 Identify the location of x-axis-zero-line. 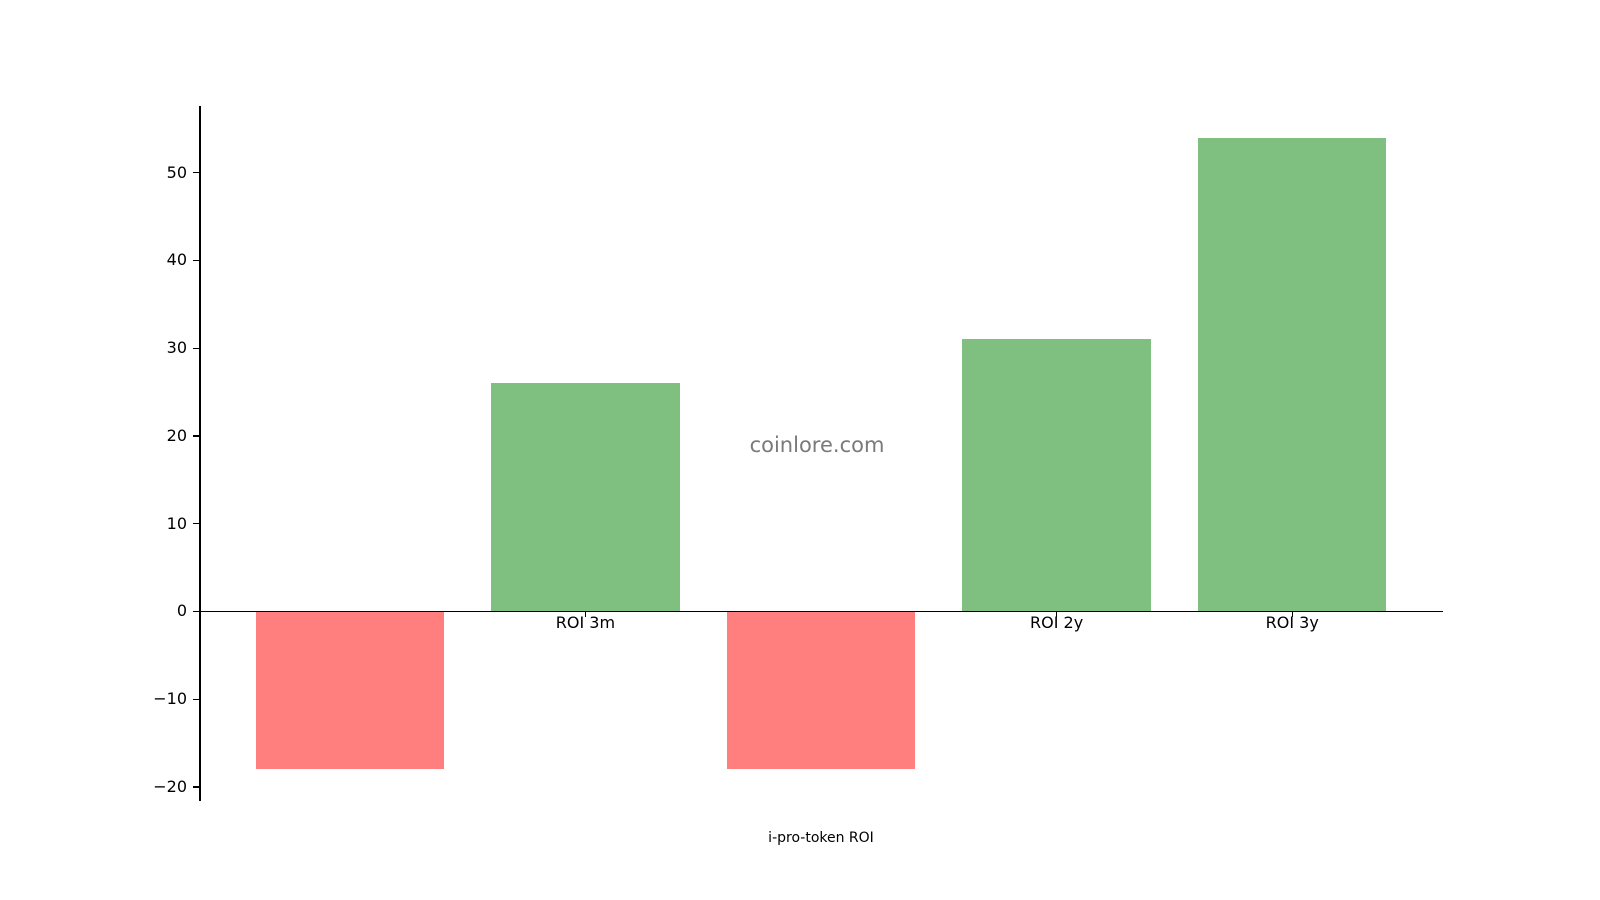
(821, 611).